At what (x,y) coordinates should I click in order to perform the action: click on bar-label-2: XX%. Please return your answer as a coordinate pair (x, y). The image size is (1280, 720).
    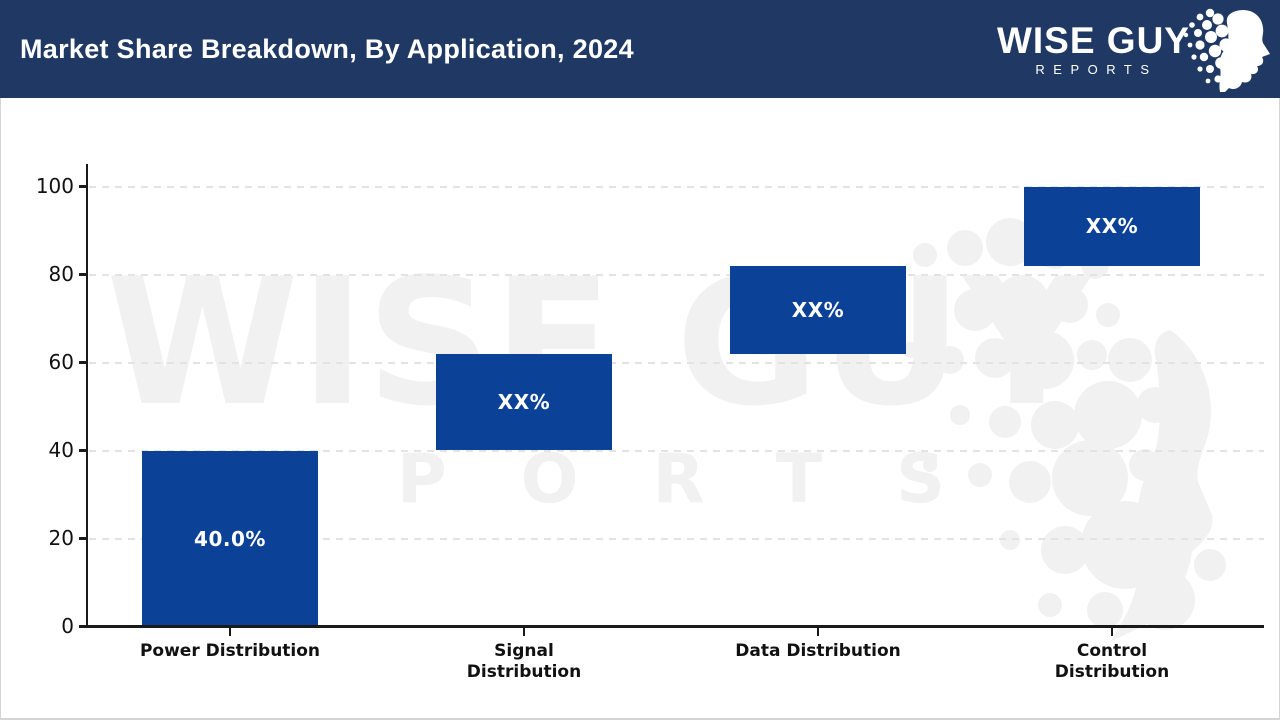
    Looking at the image, I should click on (524, 402).